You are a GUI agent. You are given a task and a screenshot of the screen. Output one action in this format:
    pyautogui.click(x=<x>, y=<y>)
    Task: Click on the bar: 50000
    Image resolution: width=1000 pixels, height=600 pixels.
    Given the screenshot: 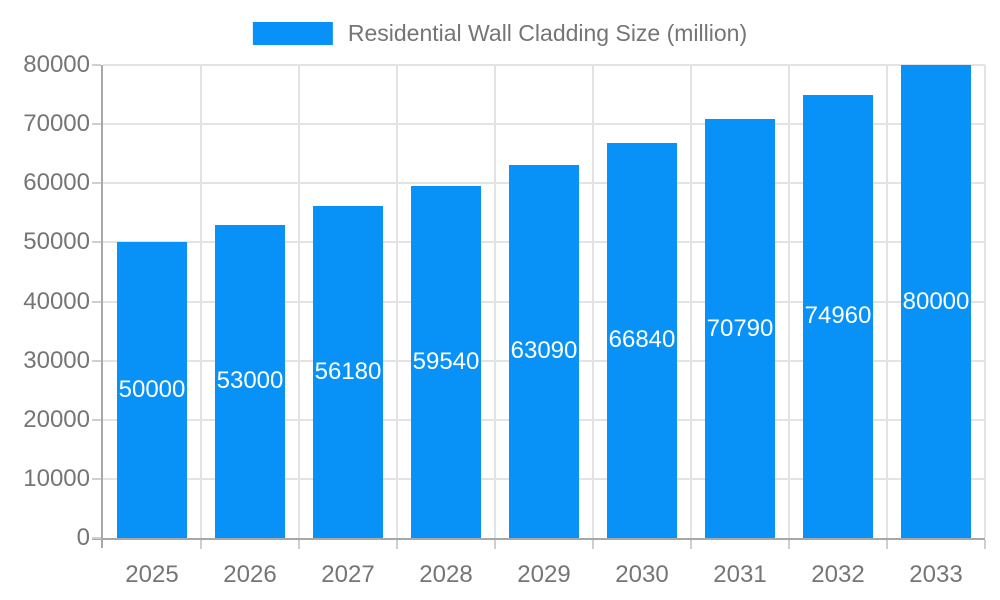 What is the action you would take?
    pyautogui.click(x=152, y=390)
    